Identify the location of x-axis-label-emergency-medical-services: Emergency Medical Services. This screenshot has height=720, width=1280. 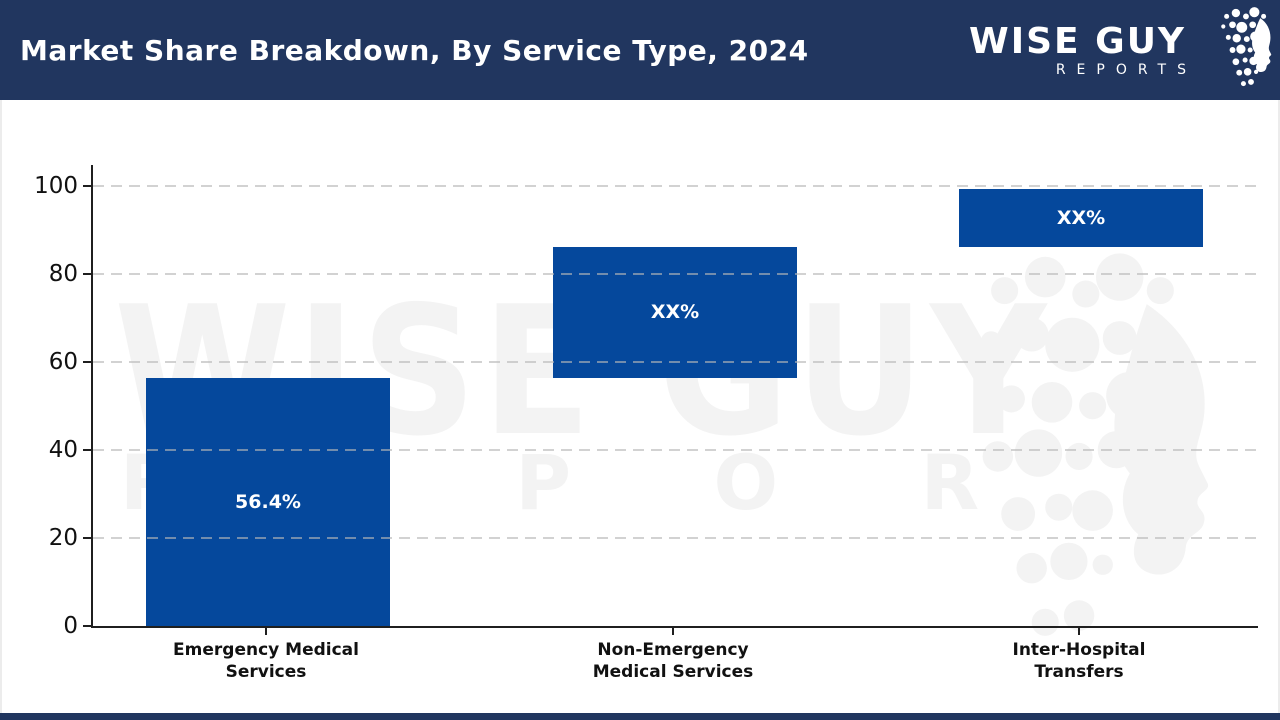
(266, 661).